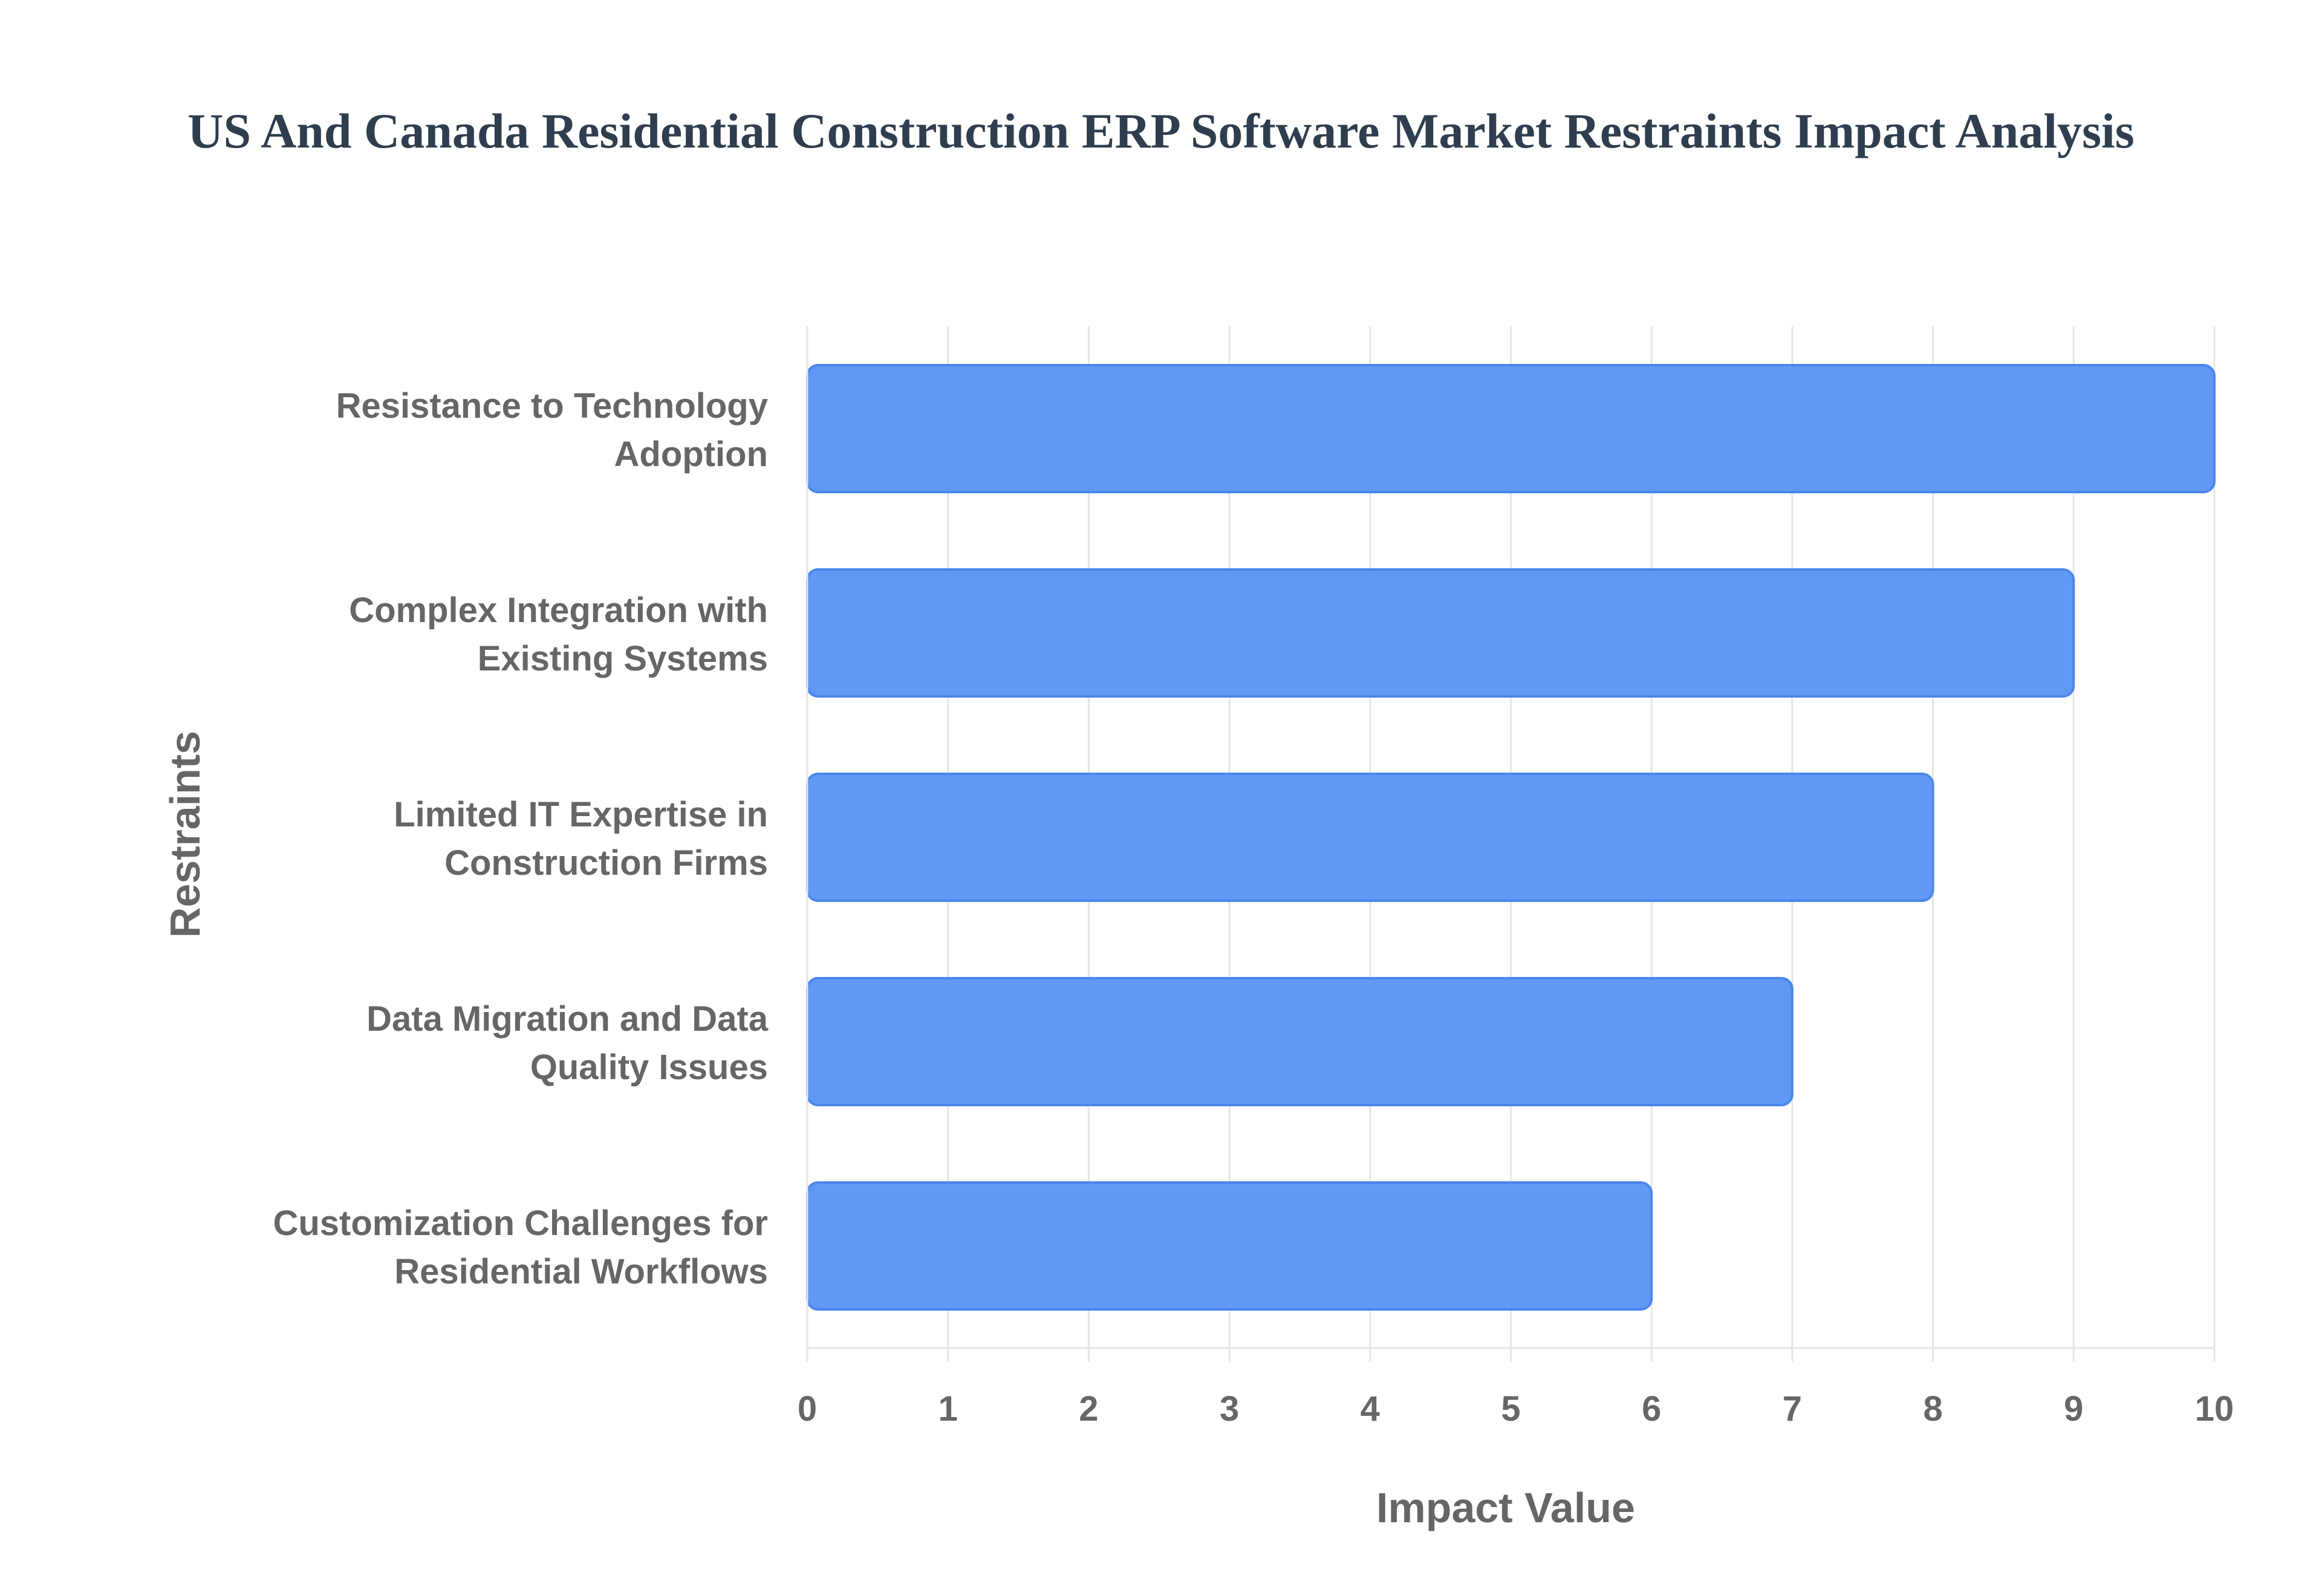  What do you see at coordinates (1370, 1409) in the screenshot?
I see `x-tick-label-4: 4` at bounding box center [1370, 1409].